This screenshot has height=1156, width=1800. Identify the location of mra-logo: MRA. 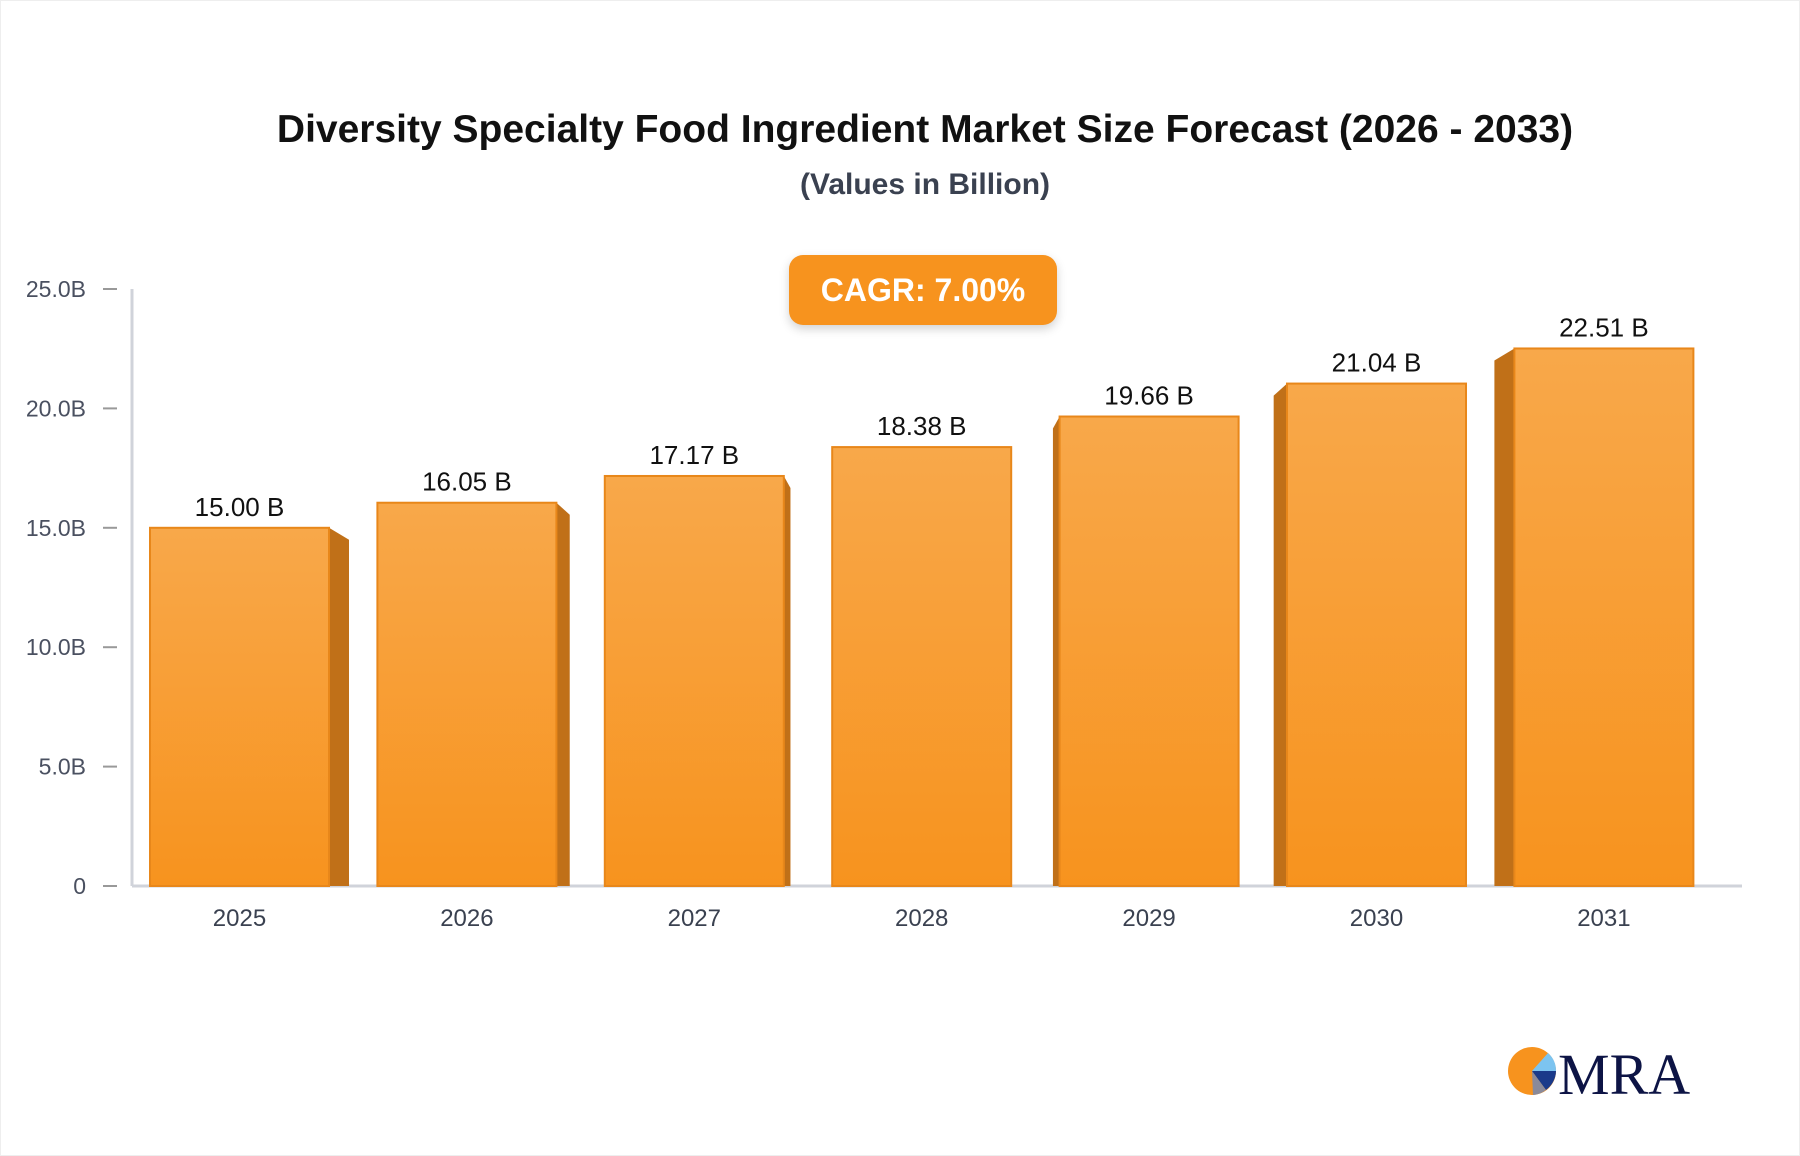
(1601, 1071).